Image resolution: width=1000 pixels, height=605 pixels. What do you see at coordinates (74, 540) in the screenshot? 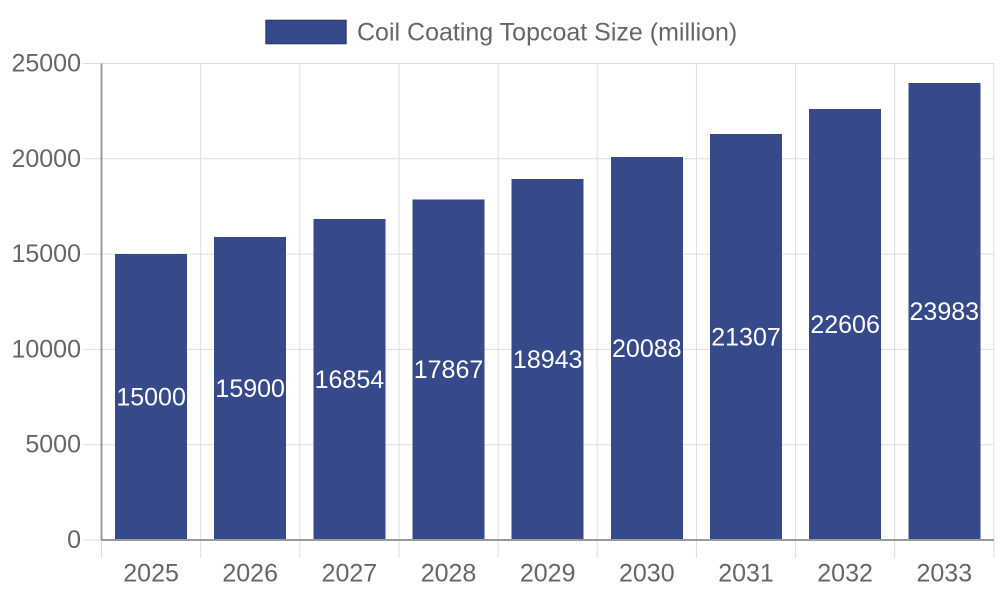
I see `svg-text: 0` at bounding box center [74, 540].